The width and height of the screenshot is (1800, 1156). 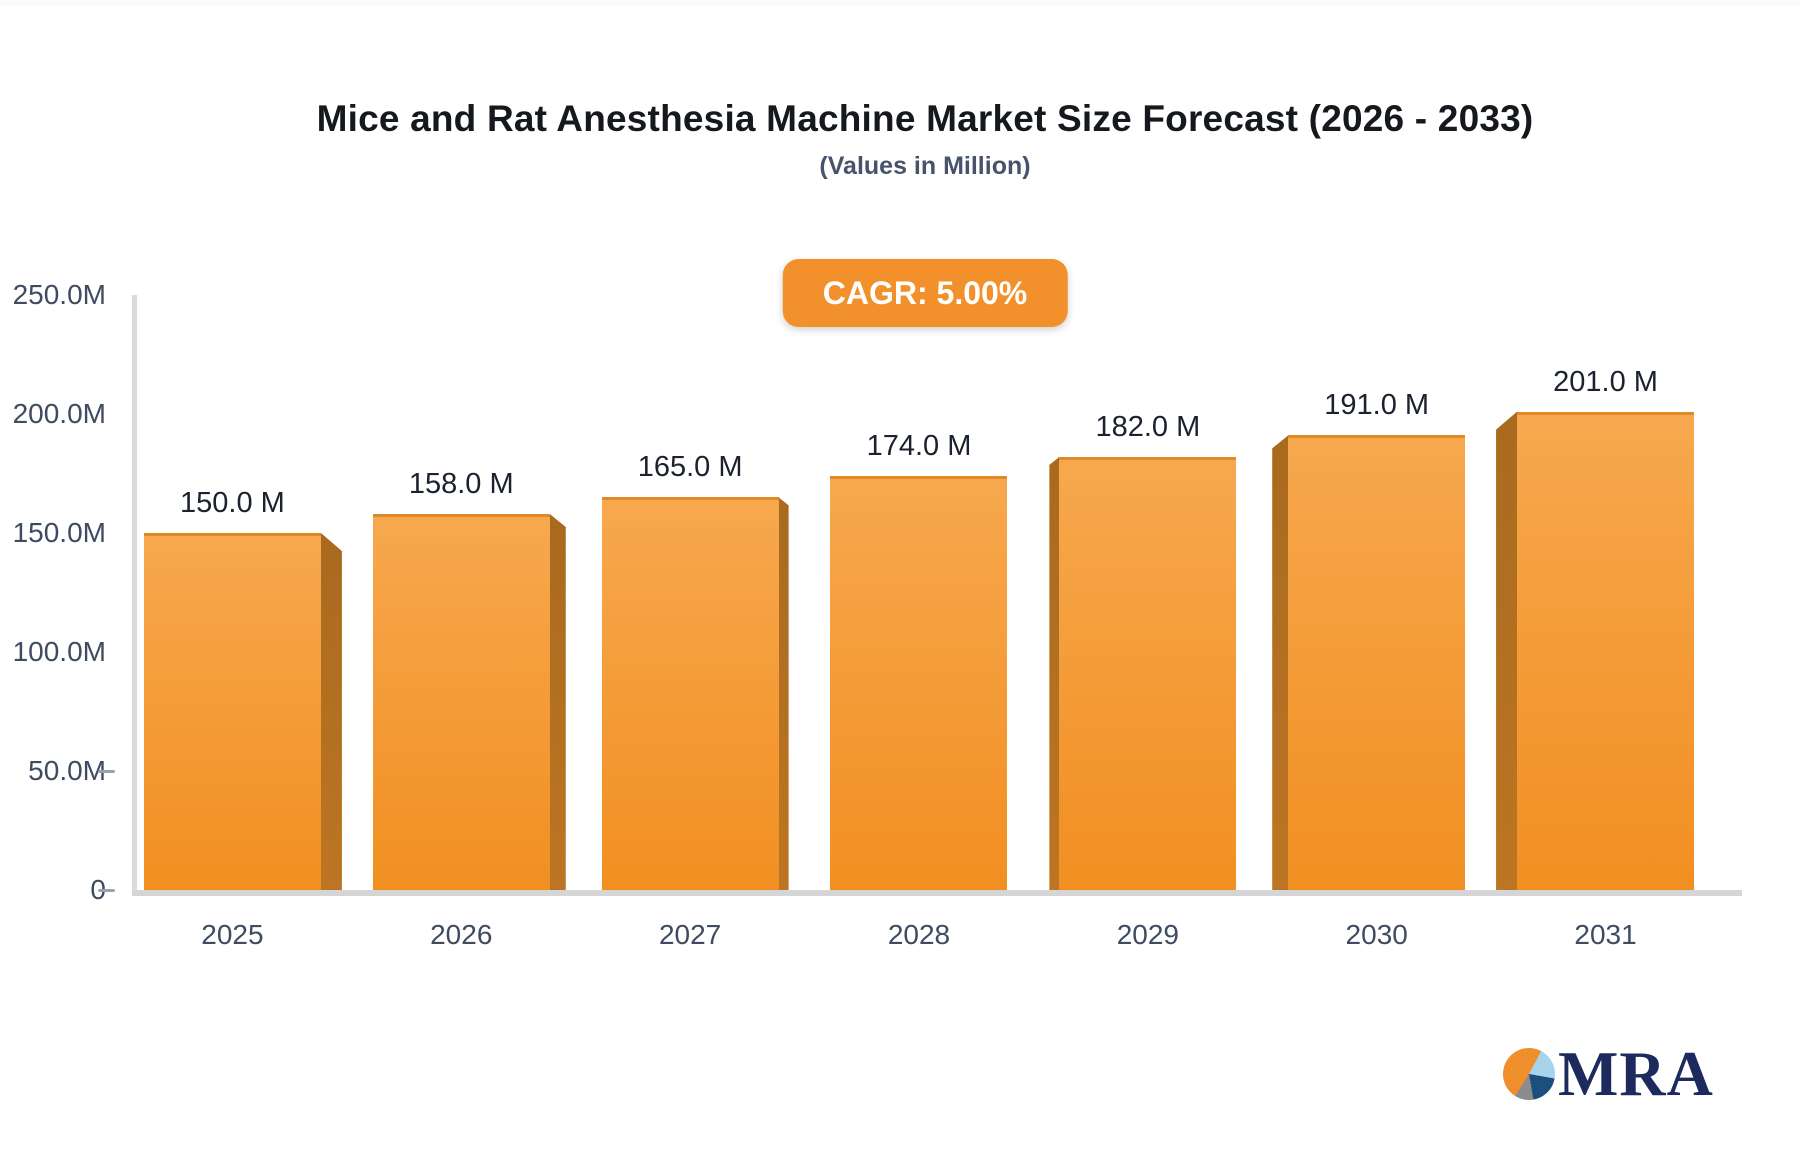 What do you see at coordinates (937, 893) in the screenshot?
I see `x-axis-line` at bounding box center [937, 893].